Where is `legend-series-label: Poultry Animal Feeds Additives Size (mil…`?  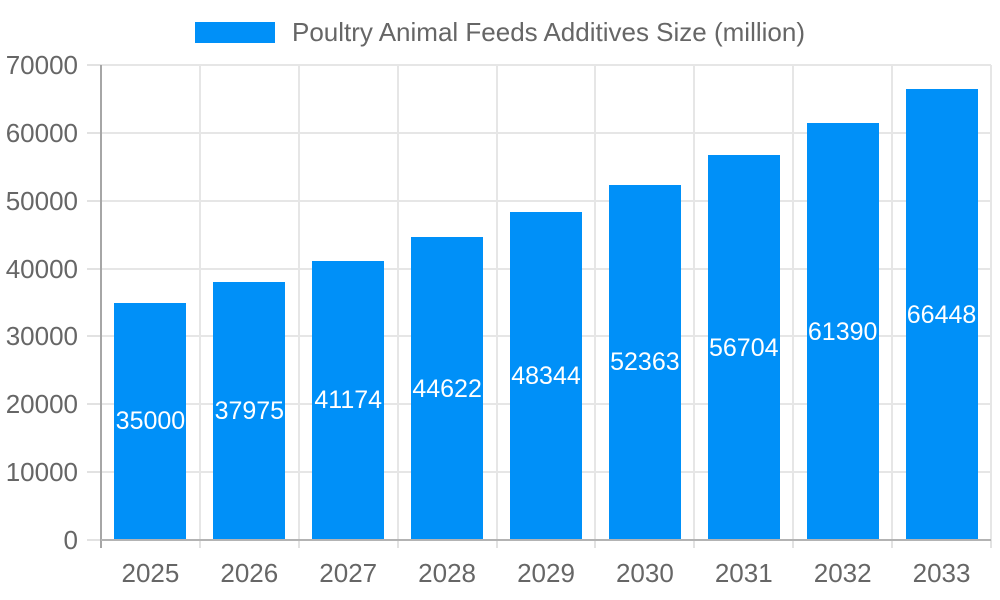 legend-series-label: Poultry Animal Feeds Additives Size (mil… is located at coordinates (548, 32).